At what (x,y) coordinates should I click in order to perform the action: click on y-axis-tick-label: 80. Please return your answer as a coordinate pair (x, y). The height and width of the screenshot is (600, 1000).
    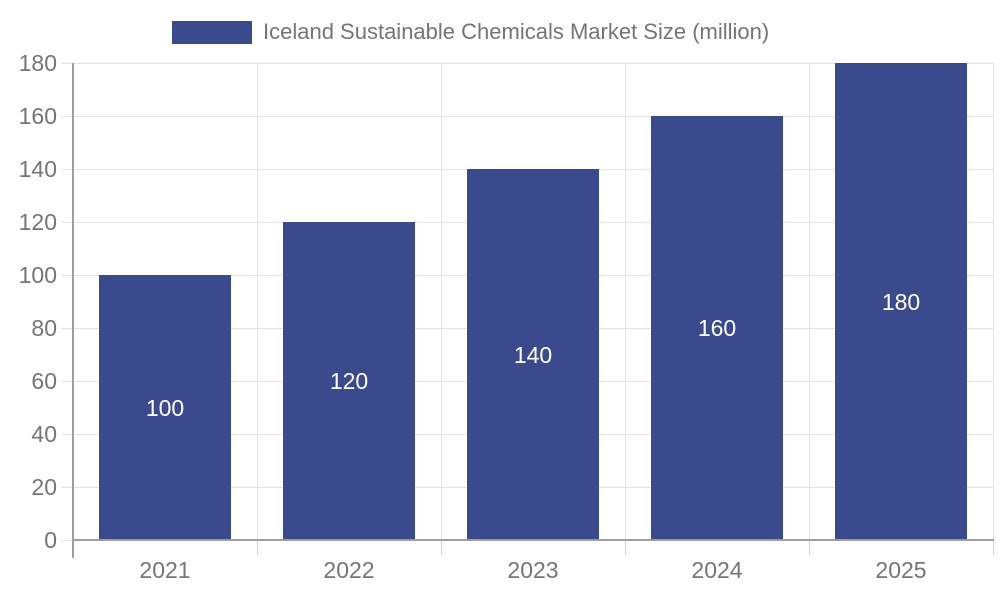
    Looking at the image, I should click on (44, 328).